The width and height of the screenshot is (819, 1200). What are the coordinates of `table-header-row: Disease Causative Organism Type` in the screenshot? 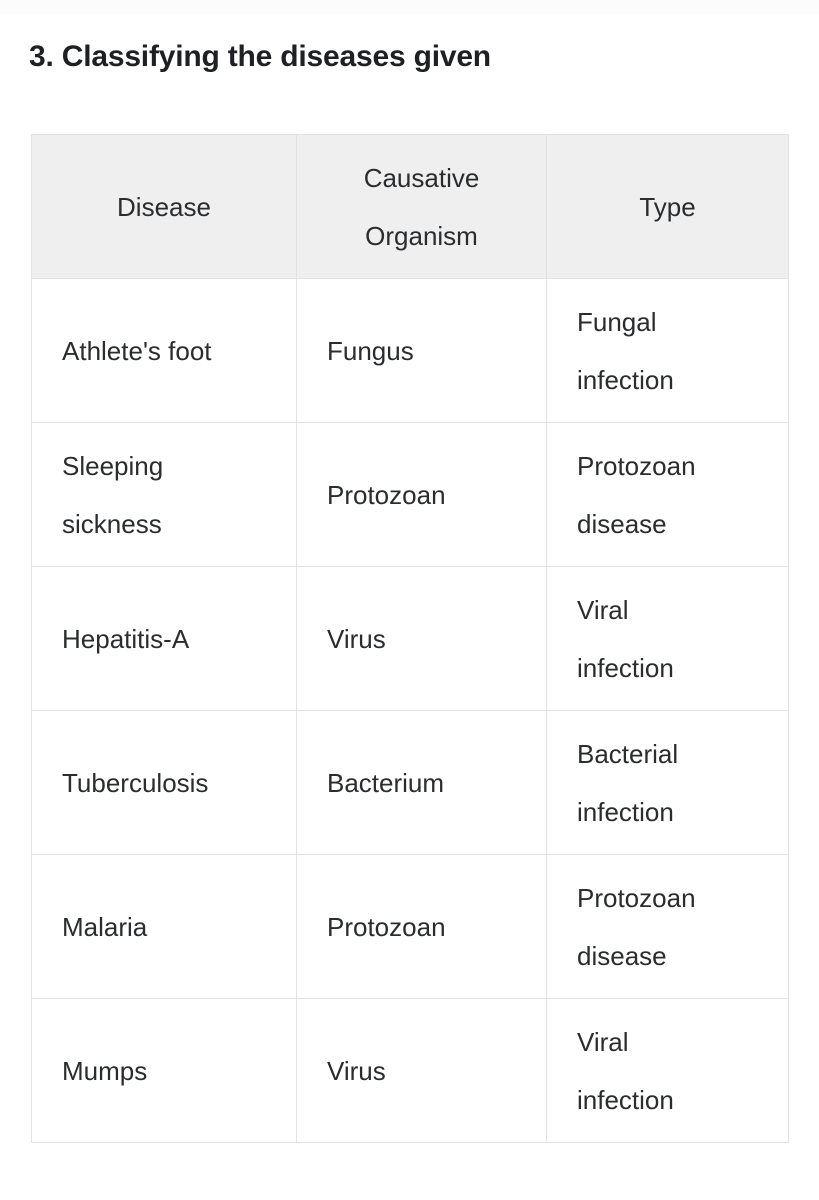 It's located at (410, 206).